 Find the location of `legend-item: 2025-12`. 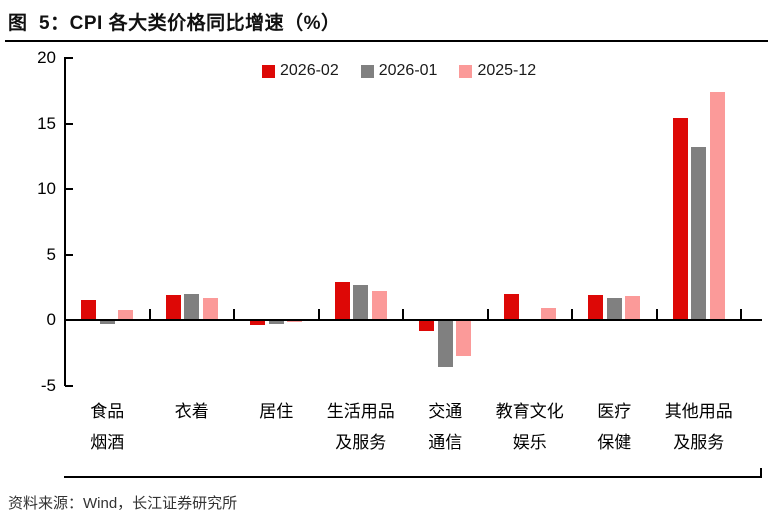

legend-item: 2025-12 is located at coordinates (497, 71).